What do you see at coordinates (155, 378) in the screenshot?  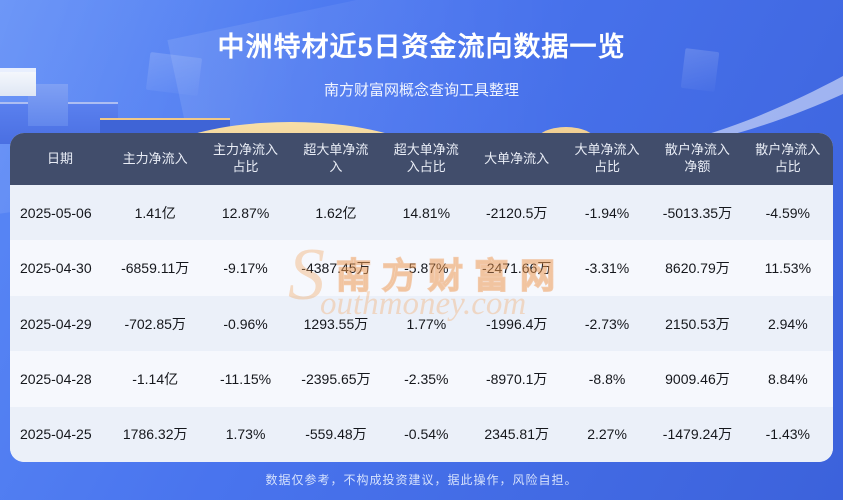 I see `value-cell: -1.14亿` at bounding box center [155, 378].